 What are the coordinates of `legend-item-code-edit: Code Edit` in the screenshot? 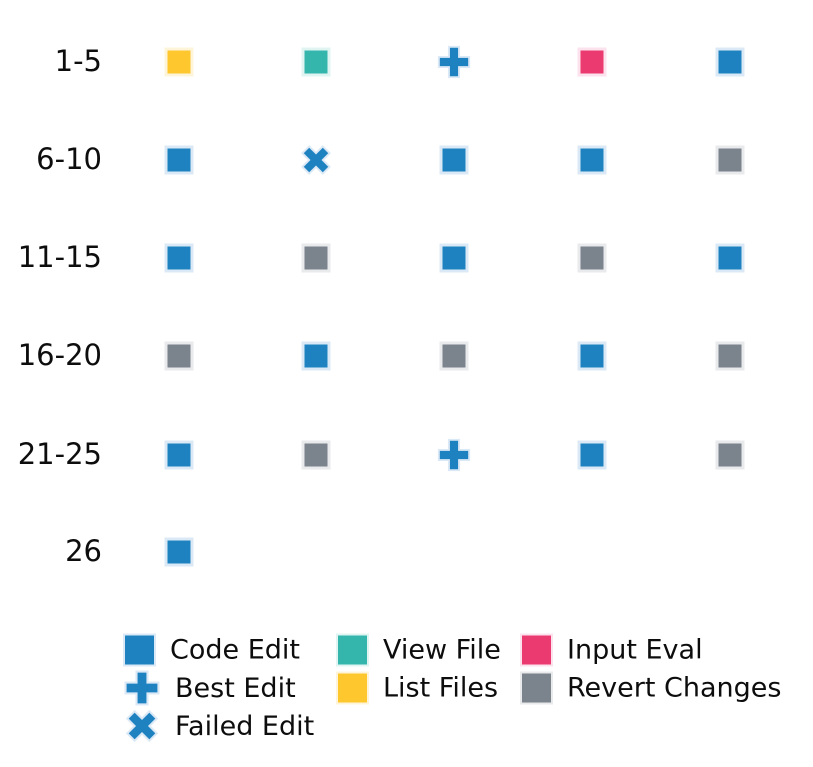 It's located at (211, 650).